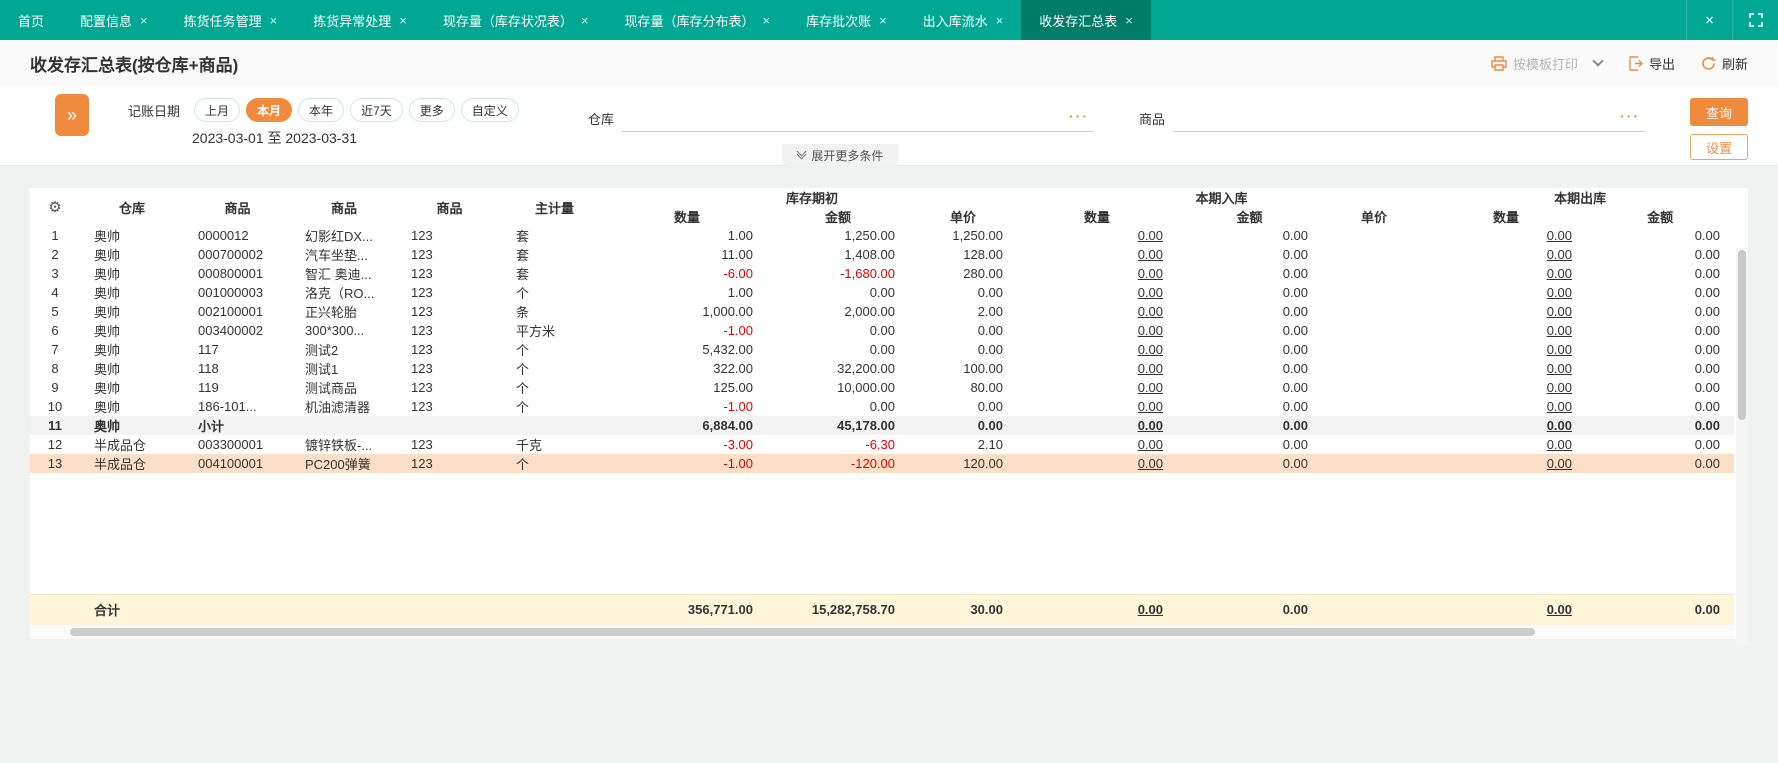  Describe the element at coordinates (1709, 20) in the screenshot. I see `close-icon: ×` at that location.